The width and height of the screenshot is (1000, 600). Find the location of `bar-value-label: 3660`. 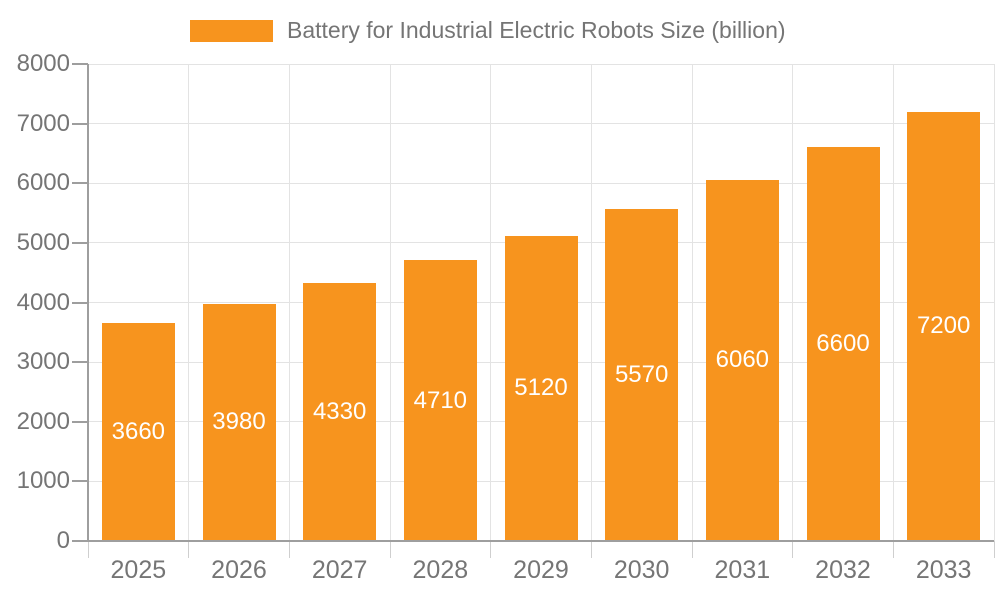

bar-value-label: 3660 is located at coordinates (138, 431).